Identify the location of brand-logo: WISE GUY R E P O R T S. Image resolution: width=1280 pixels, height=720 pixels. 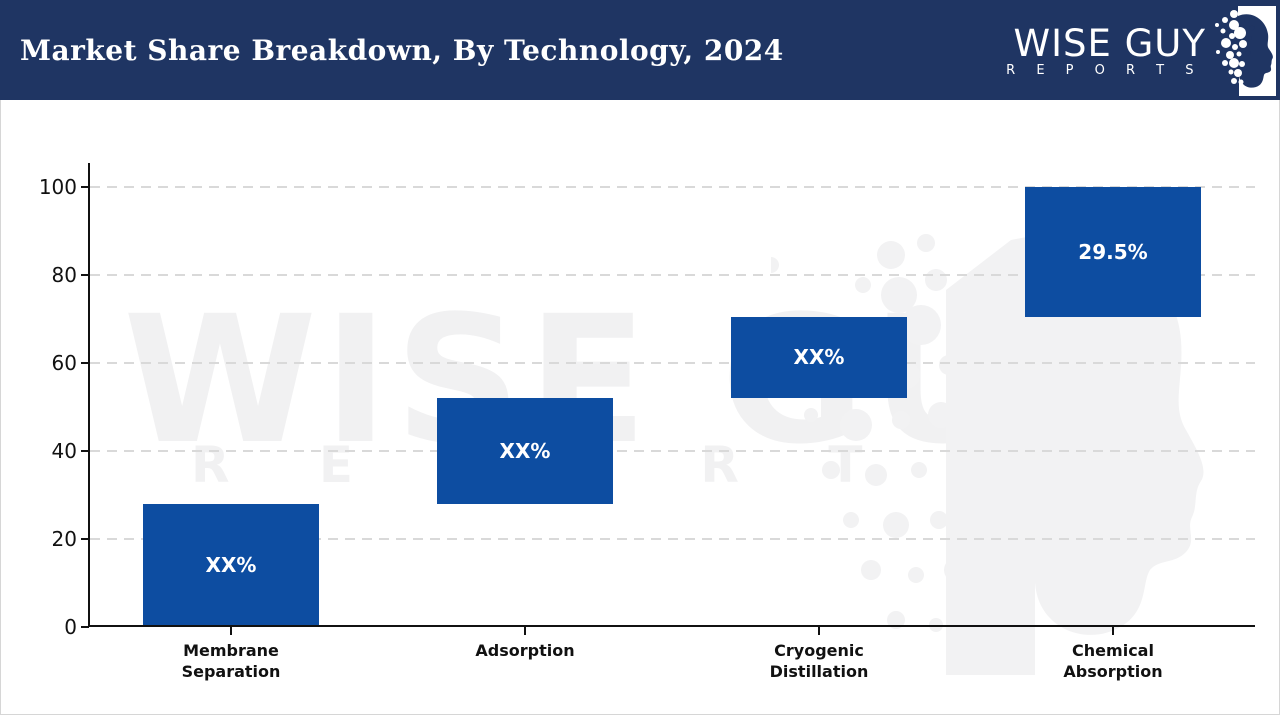
(1141, 50).